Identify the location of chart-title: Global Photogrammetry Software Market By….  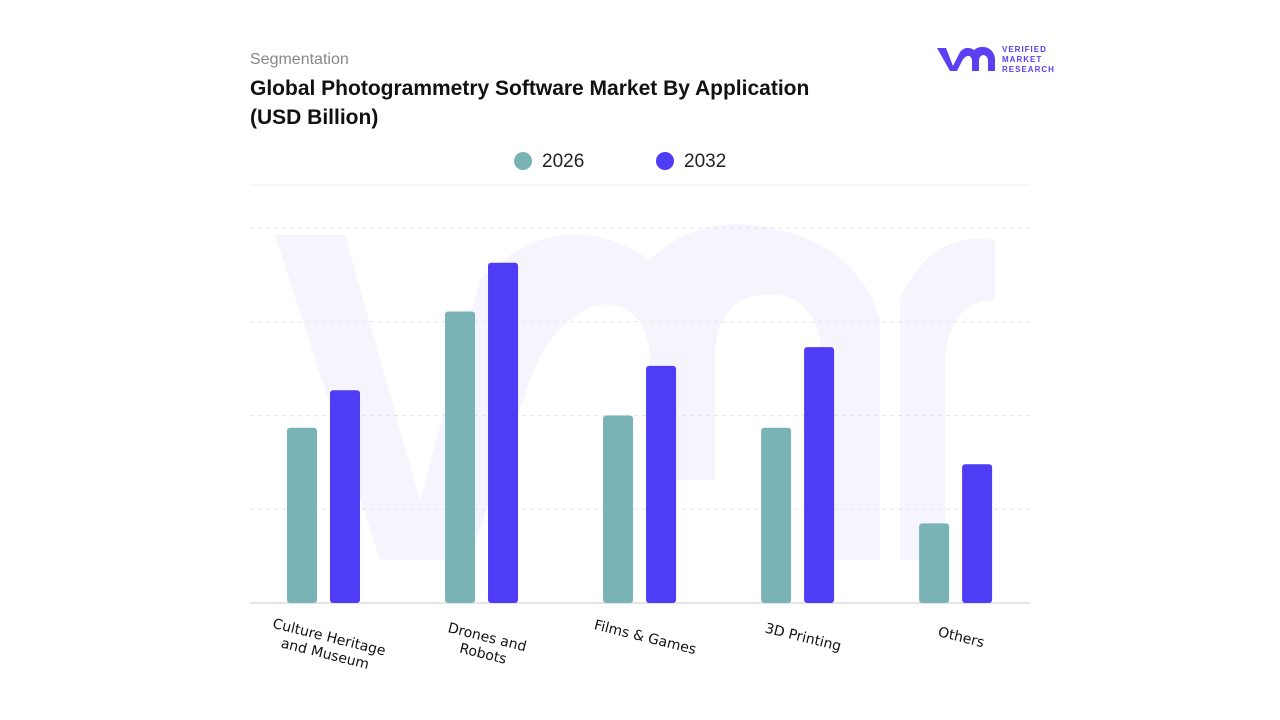
(530, 103).